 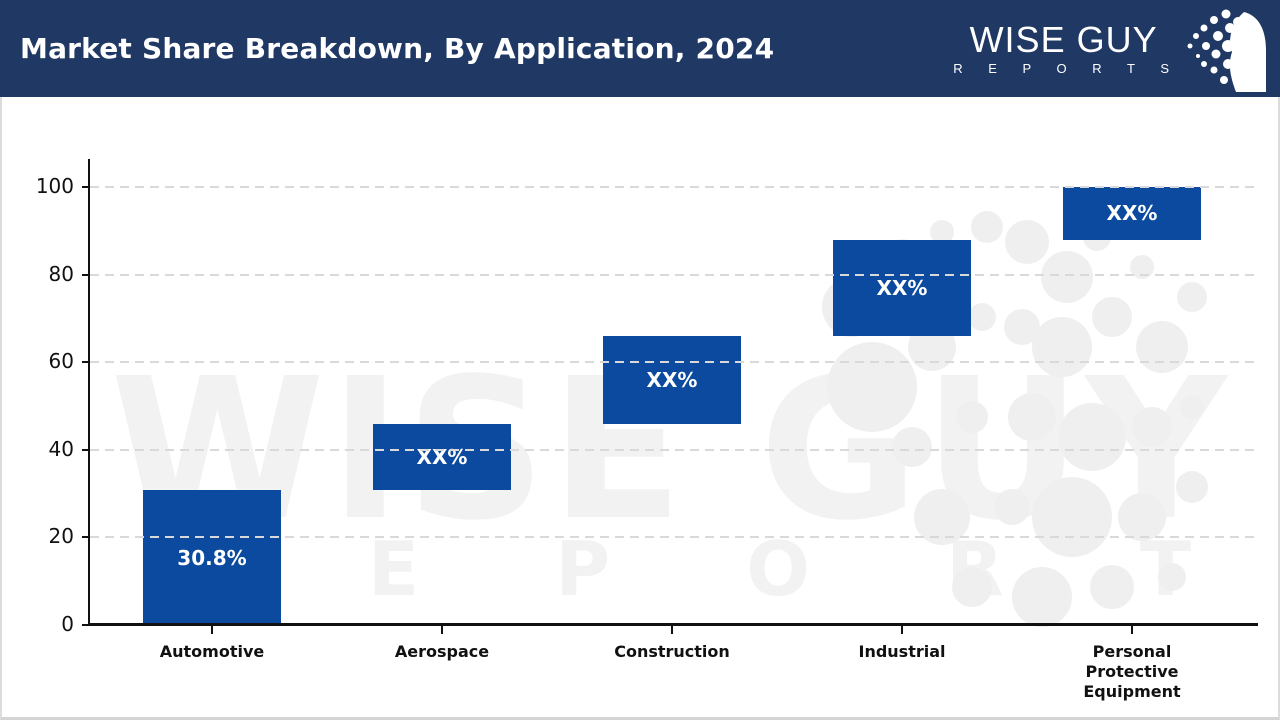 What do you see at coordinates (673, 624) in the screenshot?
I see `x-axis-spine` at bounding box center [673, 624].